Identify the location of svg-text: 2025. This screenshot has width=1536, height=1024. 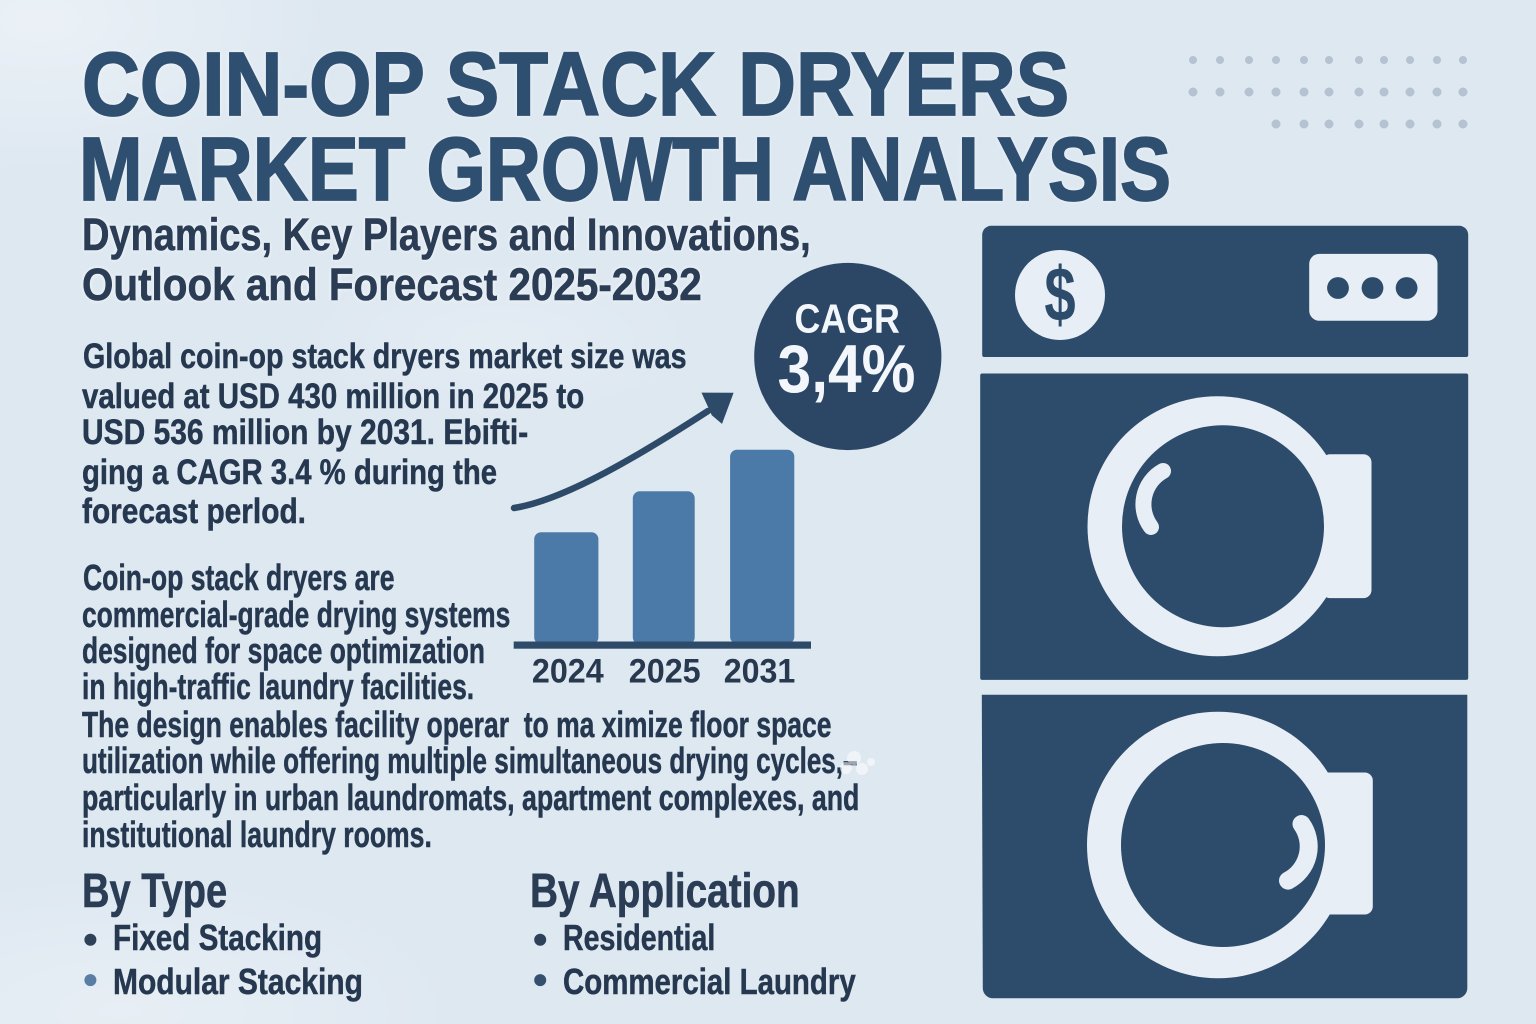
(665, 672).